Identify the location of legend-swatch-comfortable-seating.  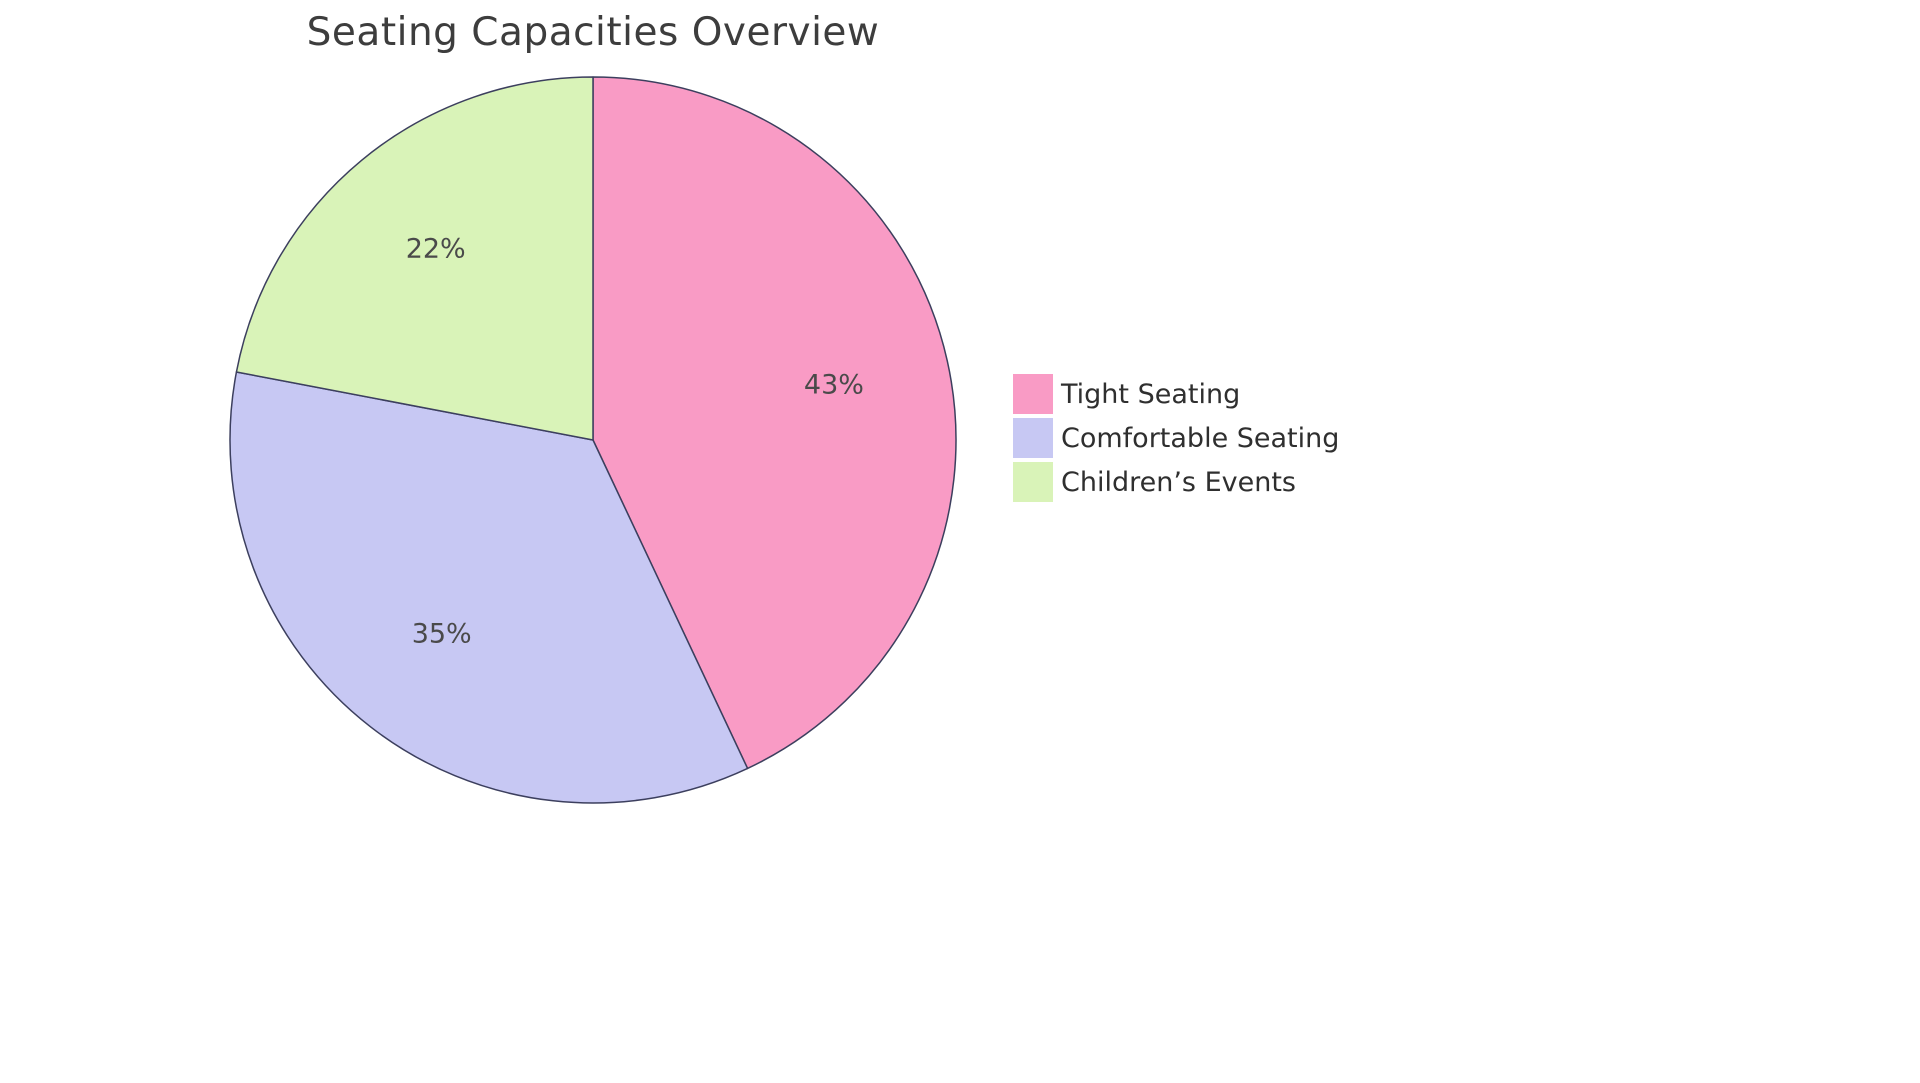
(1033, 438).